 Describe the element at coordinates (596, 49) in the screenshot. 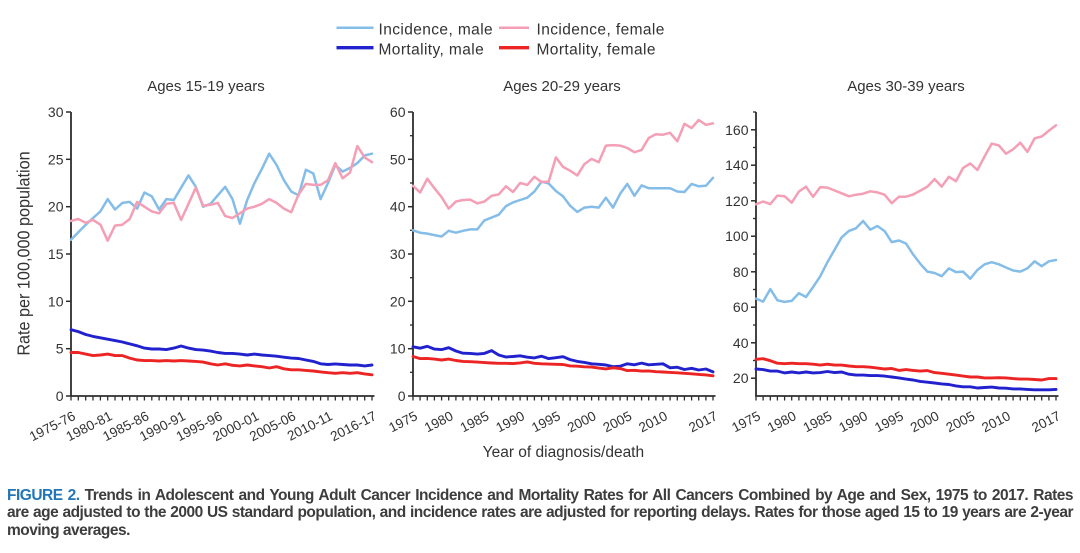

I see `svg-text: Mortality, female` at that location.